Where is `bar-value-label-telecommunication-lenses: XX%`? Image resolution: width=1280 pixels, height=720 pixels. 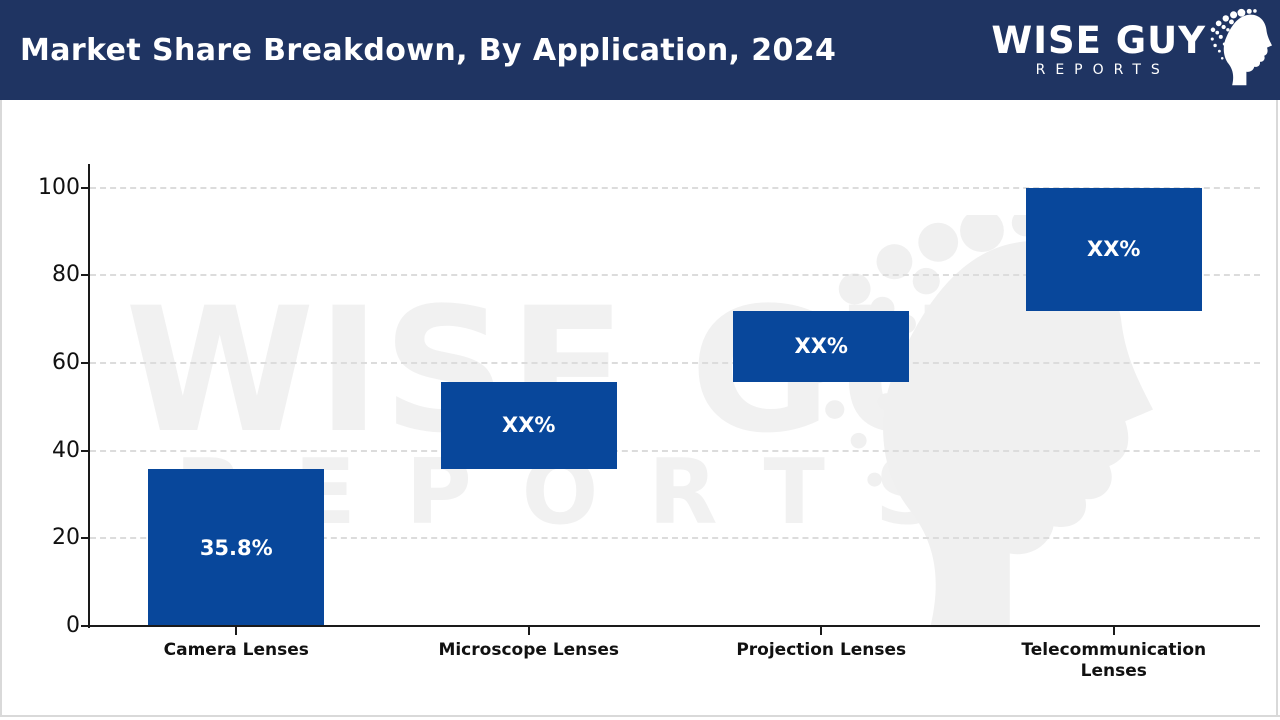 bar-value-label-telecommunication-lenses: XX% is located at coordinates (1114, 249).